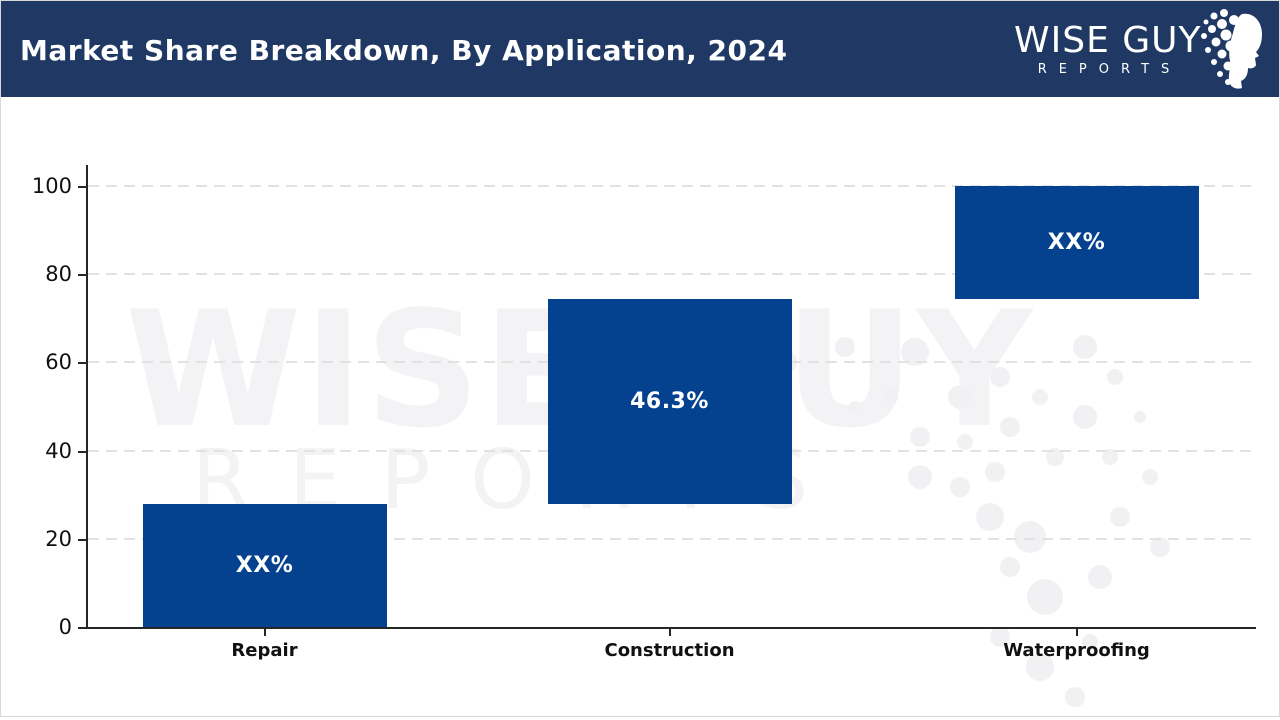 The width and height of the screenshot is (1280, 720). What do you see at coordinates (1231, 49) in the screenshot?
I see `logo-face-icon` at bounding box center [1231, 49].